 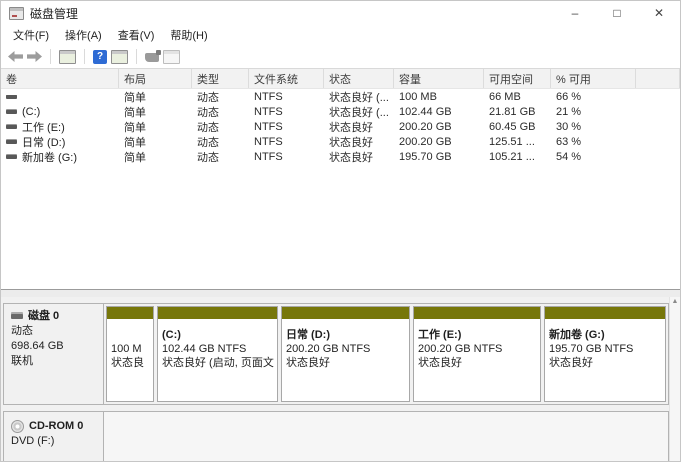 What do you see at coordinates (577, 335) in the screenshot?
I see `partition-name: 新加卷 (G:)` at bounding box center [577, 335].